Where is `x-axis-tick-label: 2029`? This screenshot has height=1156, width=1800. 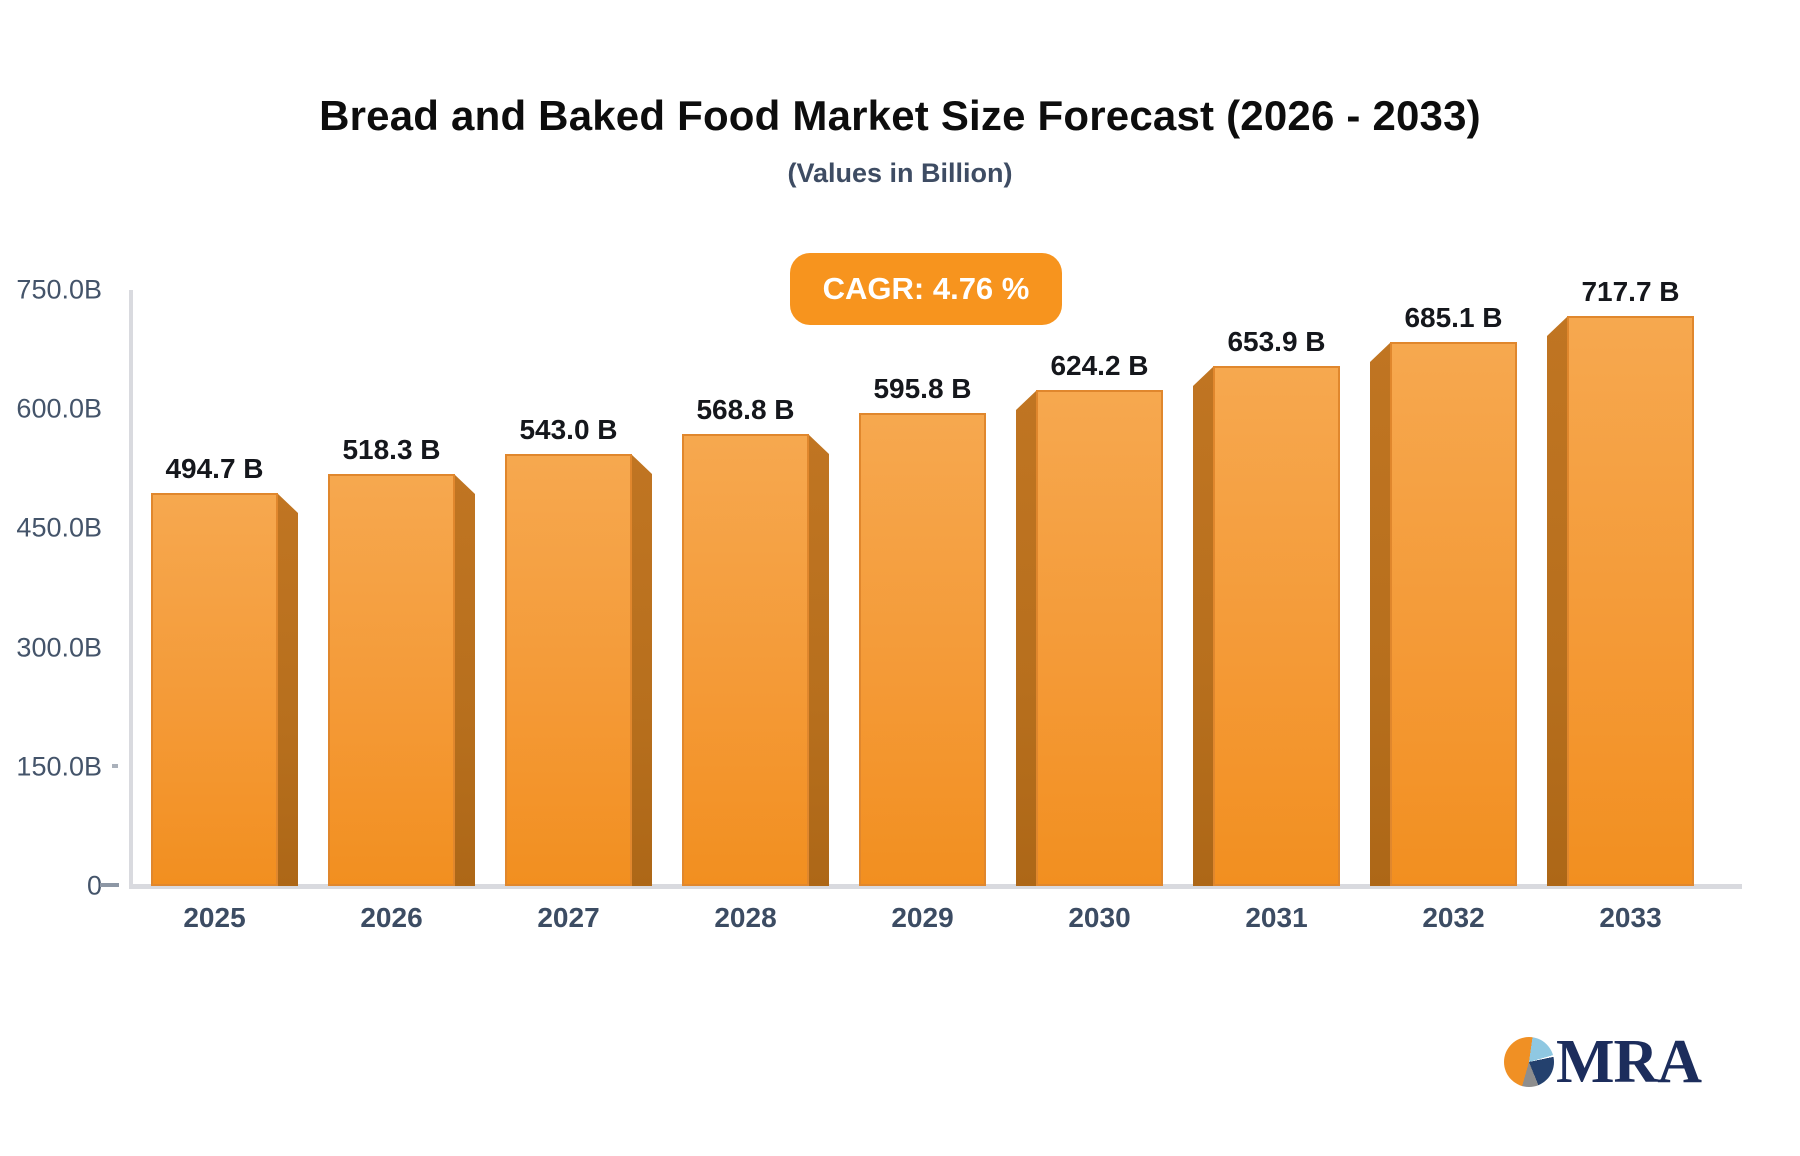 x-axis-tick-label: 2029 is located at coordinates (922, 917).